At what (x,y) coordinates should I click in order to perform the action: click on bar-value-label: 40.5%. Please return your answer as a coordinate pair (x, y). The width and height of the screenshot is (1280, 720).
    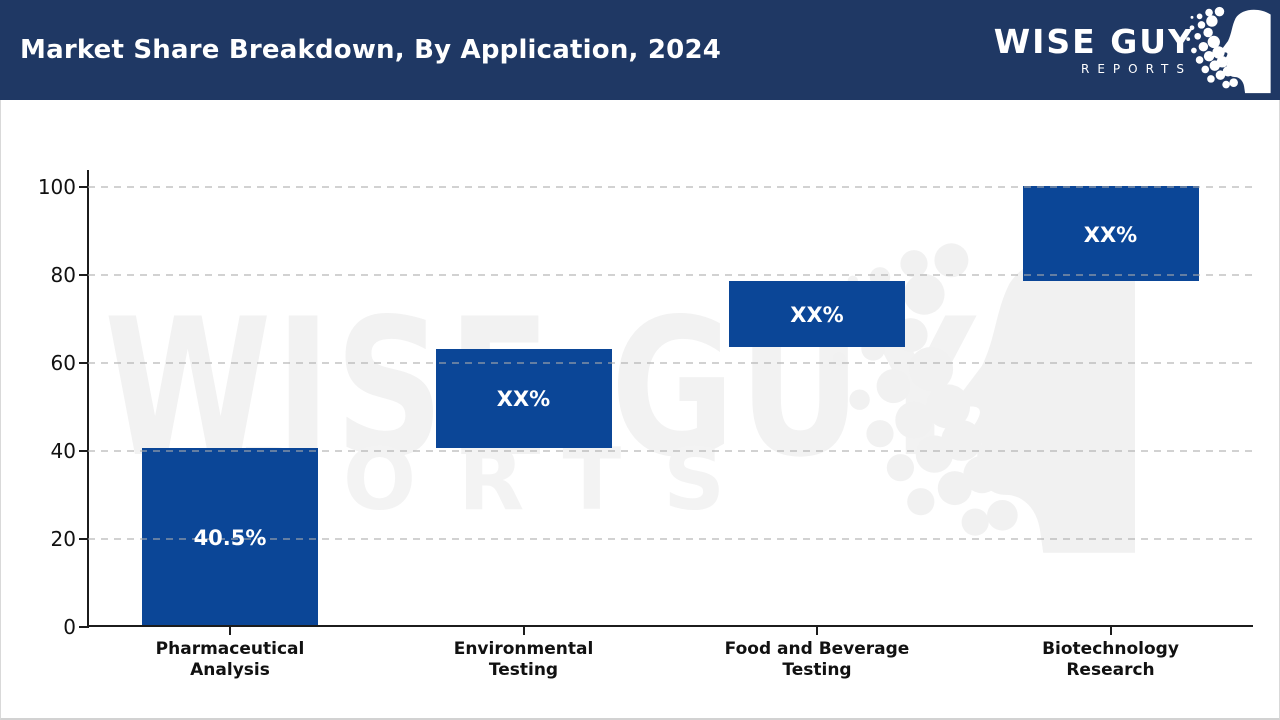
    Looking at the image, I should click on (230, 537).